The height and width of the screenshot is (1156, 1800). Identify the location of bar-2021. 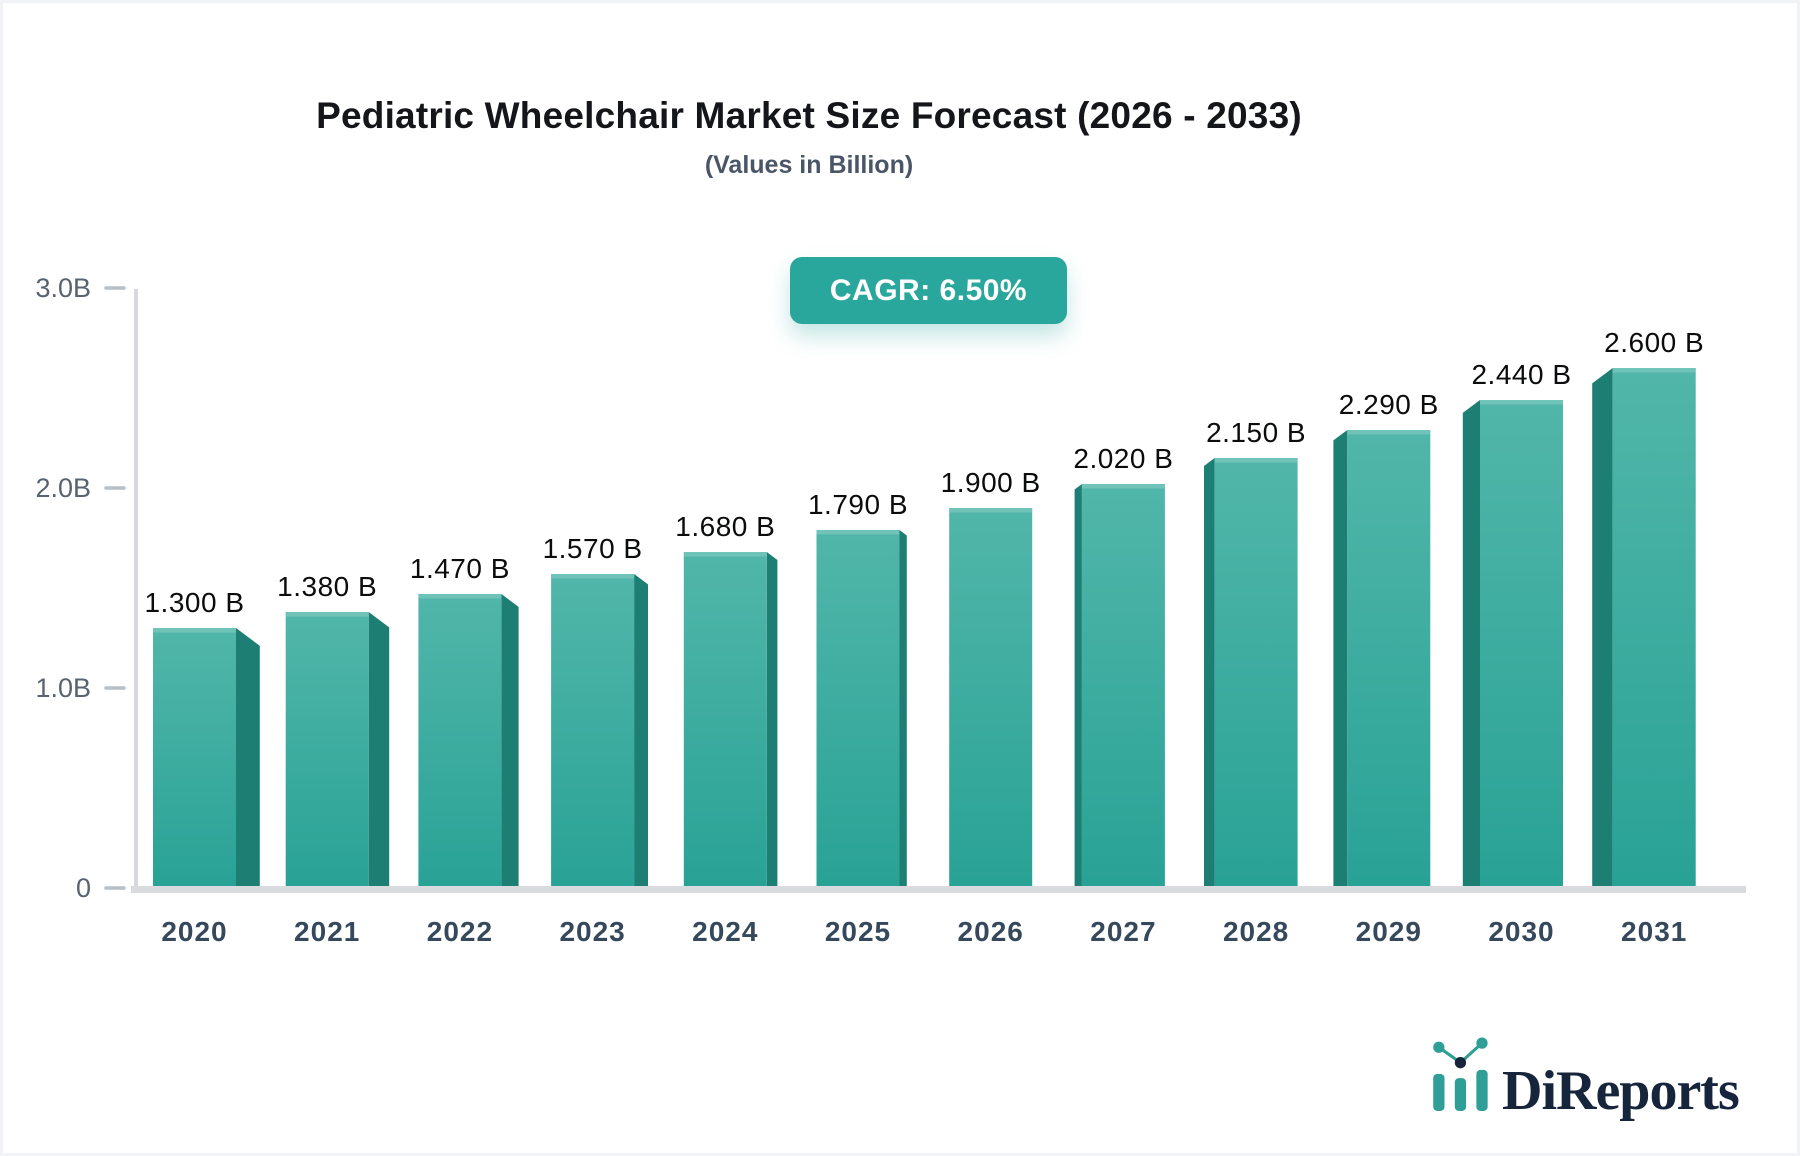
(327, 751).